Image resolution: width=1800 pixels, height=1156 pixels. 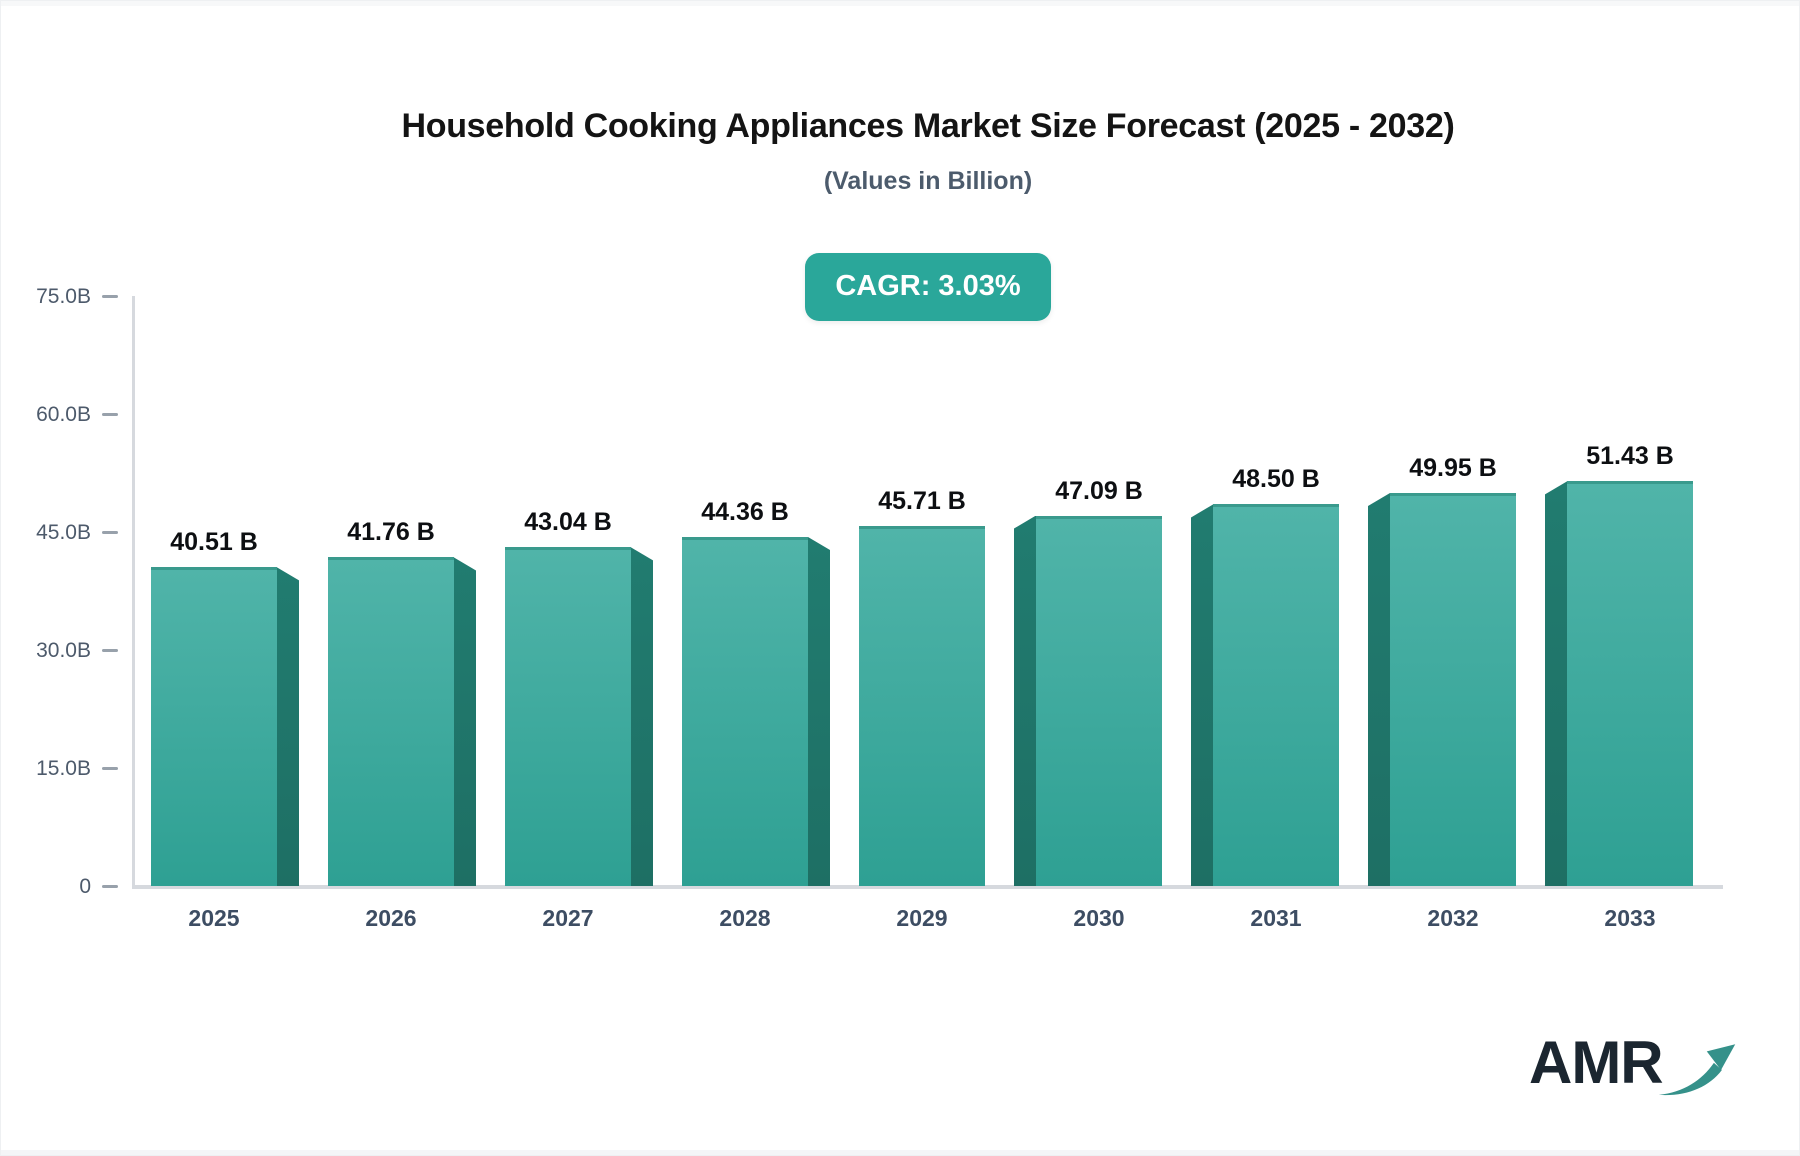 I want to click on bar-value-label-2032: 49.95 B, so click(x=1453, y=468).